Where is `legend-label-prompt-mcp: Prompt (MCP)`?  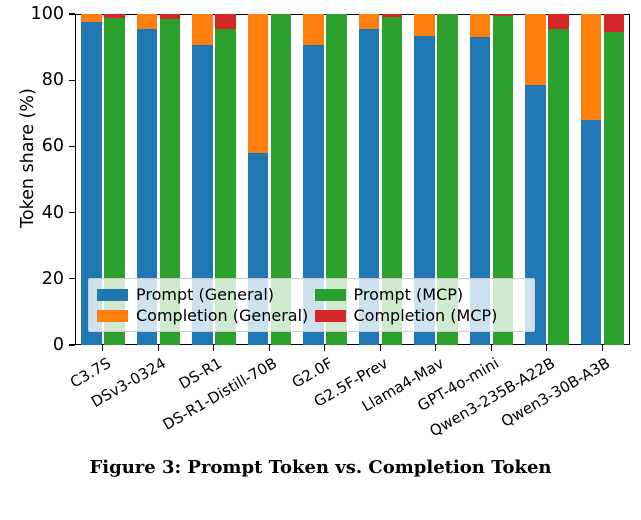 legend-label-prompt-mcp: Prompt (MCP) is located at coordinates (408, 294).